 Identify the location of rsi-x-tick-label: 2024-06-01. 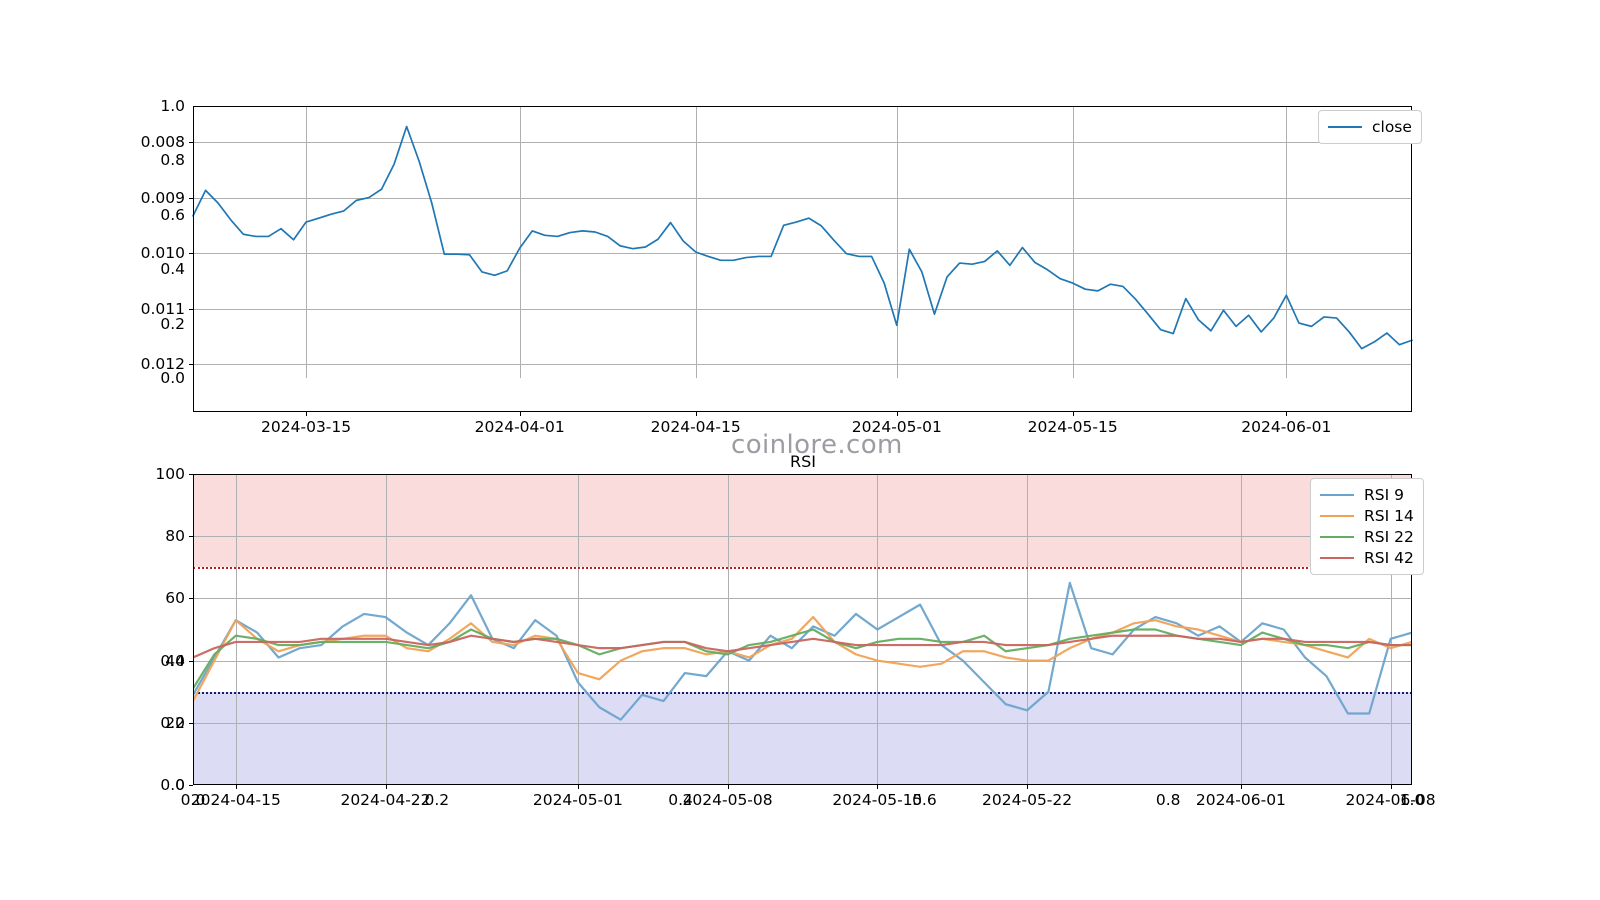
(1240, 800).